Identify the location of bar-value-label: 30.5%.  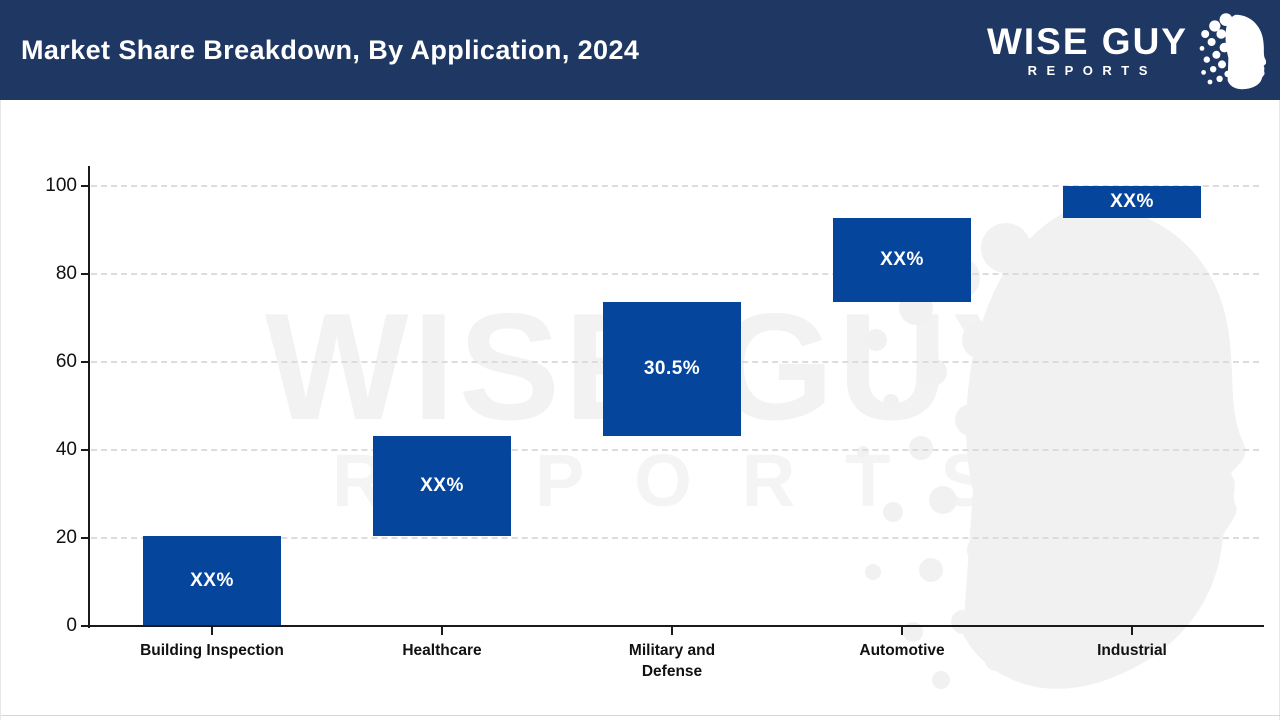
(672, 368).